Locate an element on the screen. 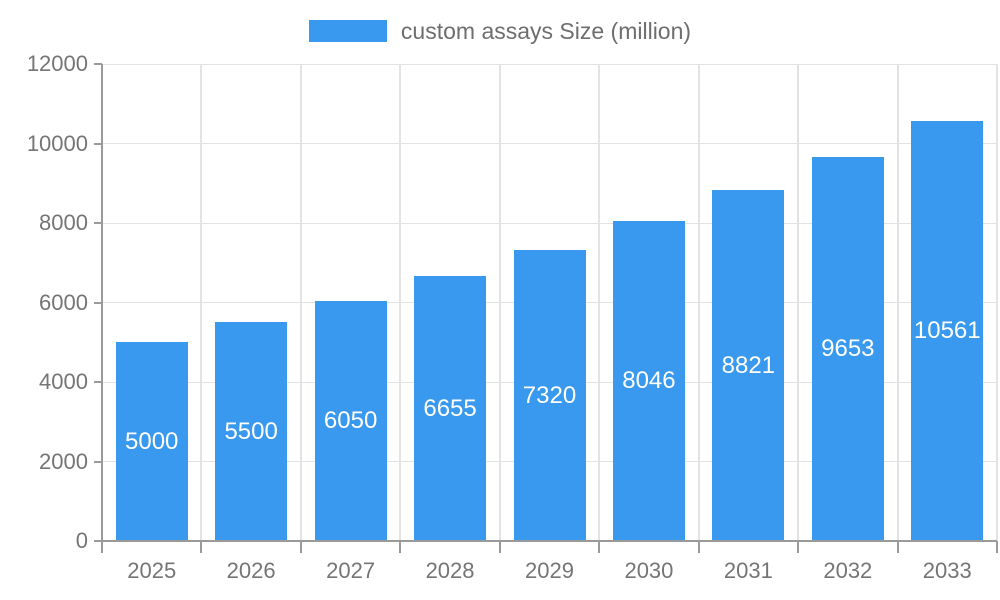  y-axis-line is located at coordinates (102, 308).